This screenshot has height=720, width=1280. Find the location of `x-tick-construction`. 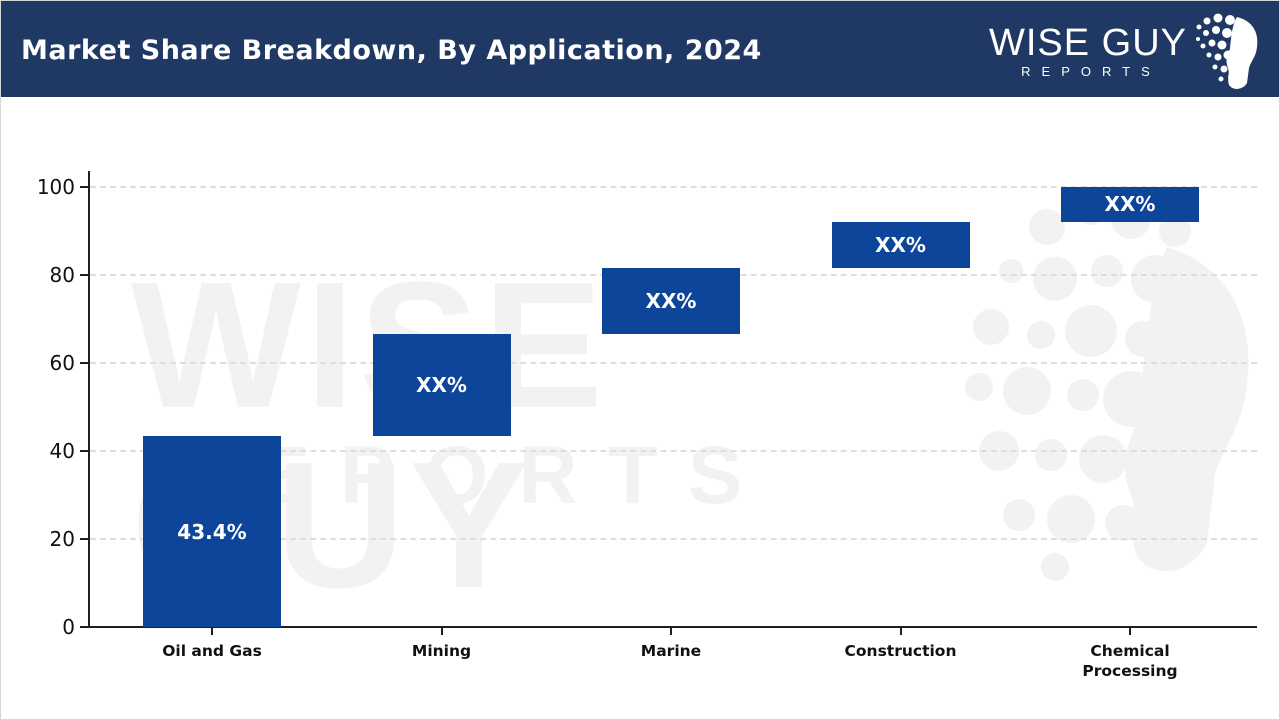

x-tick-construction is located at coordinates (900, 631).